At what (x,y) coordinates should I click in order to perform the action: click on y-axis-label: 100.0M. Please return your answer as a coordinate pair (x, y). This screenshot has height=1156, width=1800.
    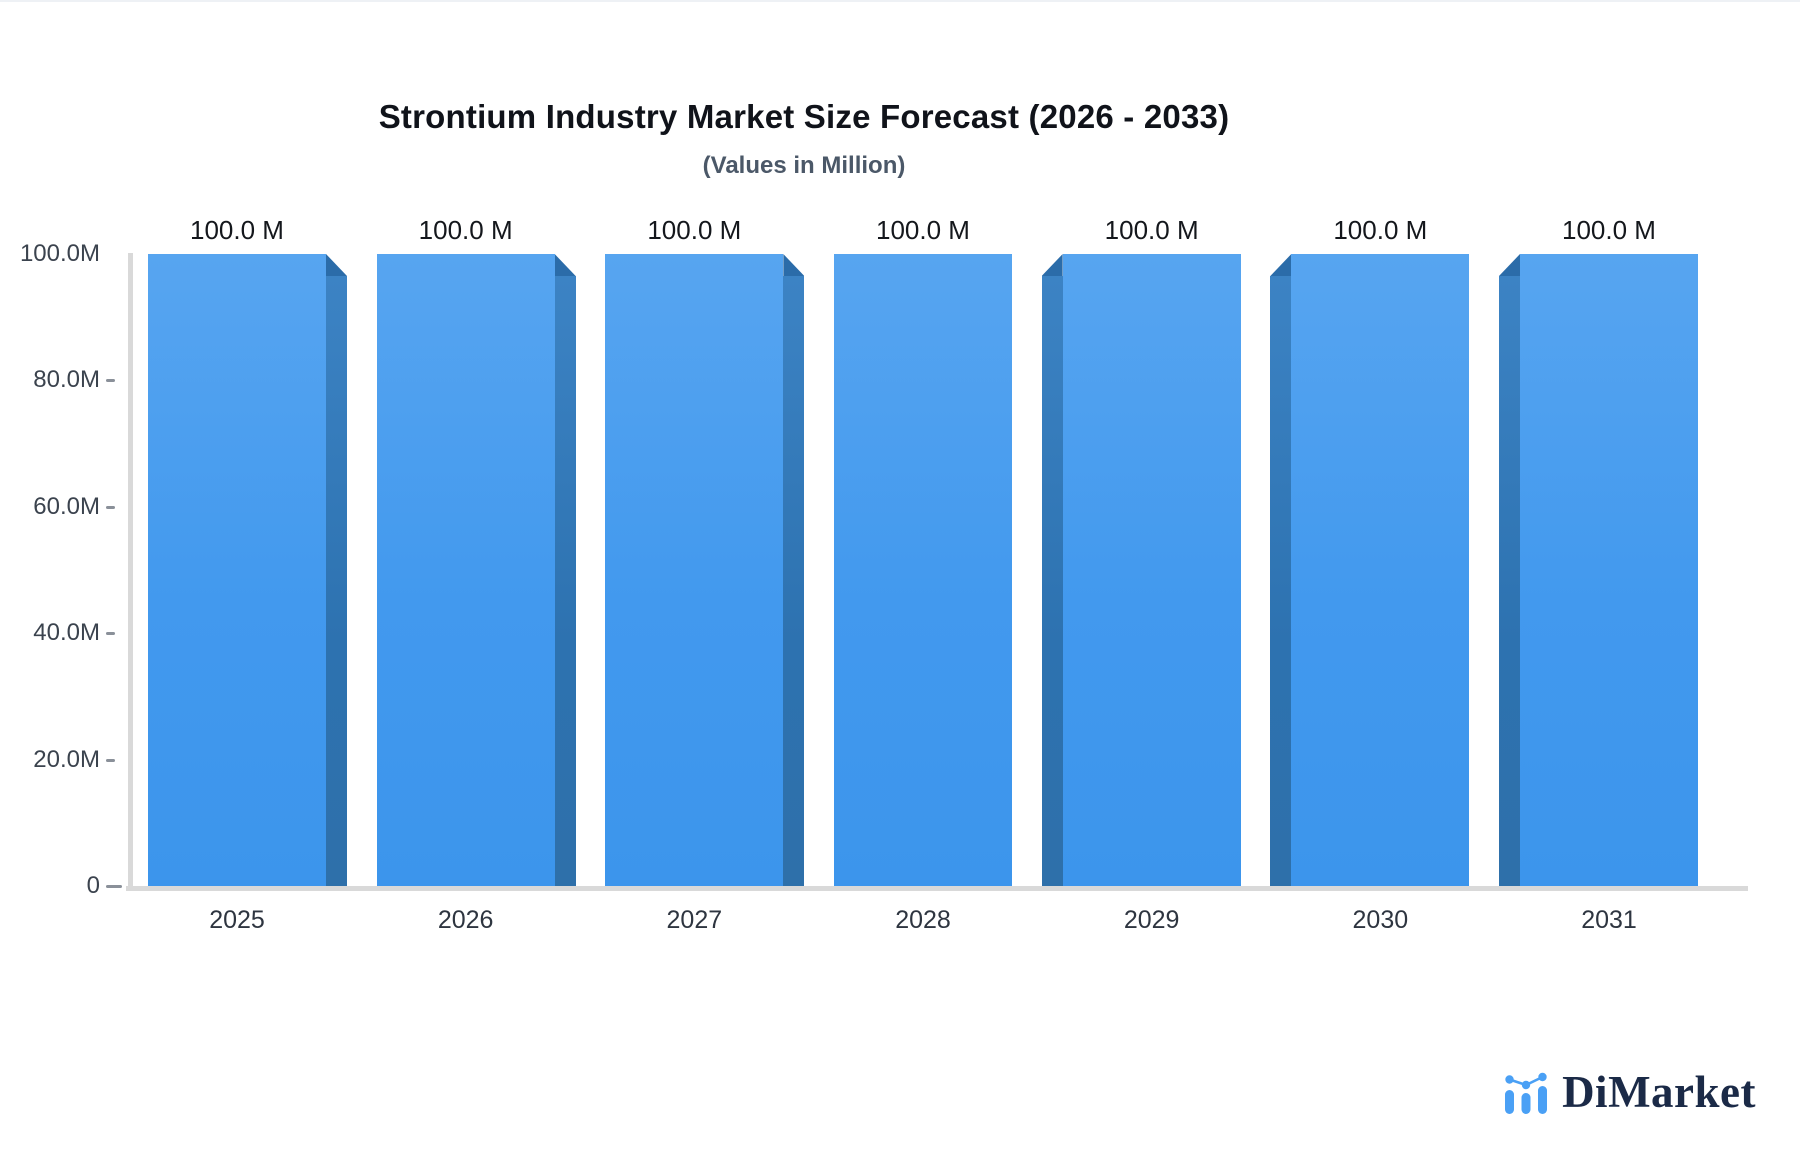
    Looking at the image, I should click on (59, 253).